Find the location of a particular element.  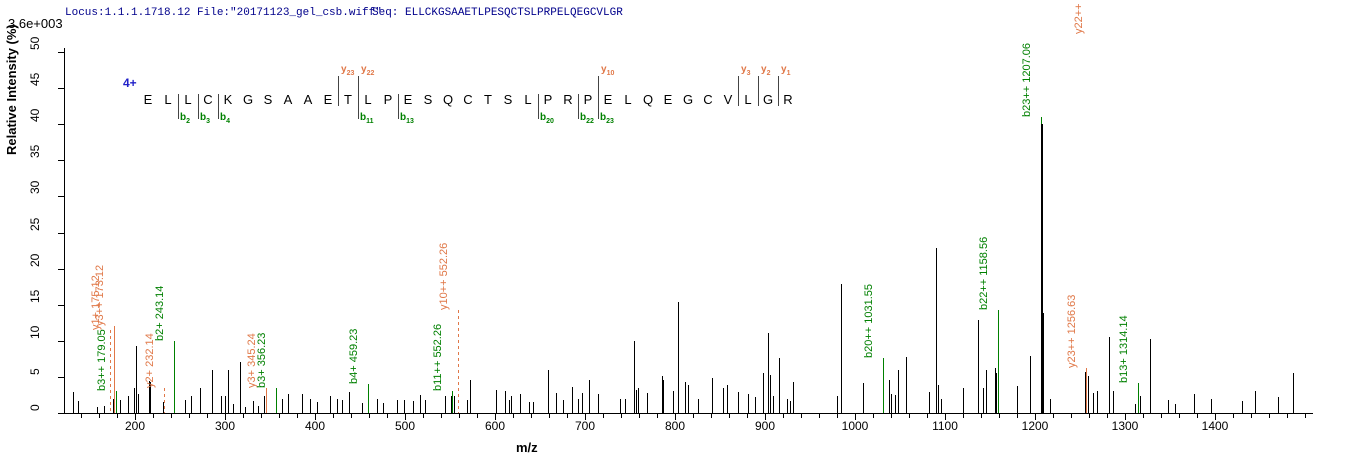

b-ion-annotation-label: b22++ 1158.56 is located at coordinates (984, 273).